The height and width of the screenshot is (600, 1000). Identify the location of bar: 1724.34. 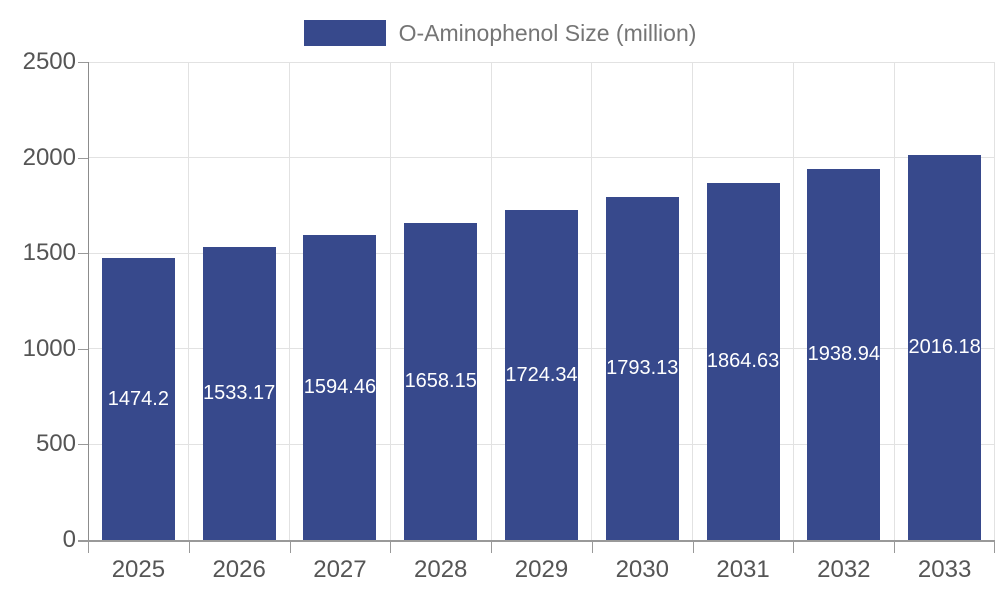
(541, 375).